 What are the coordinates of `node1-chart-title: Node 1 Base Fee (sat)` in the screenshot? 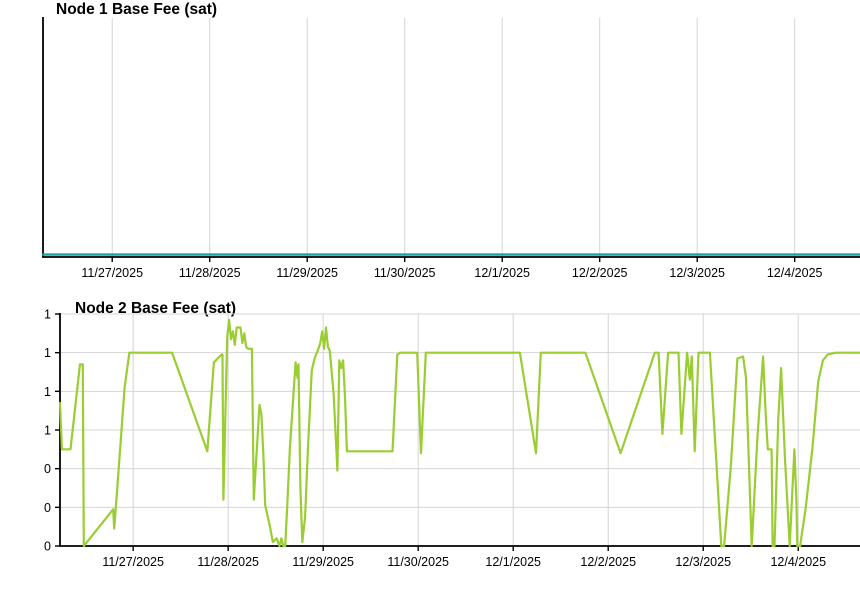 It's located at (137, 9).